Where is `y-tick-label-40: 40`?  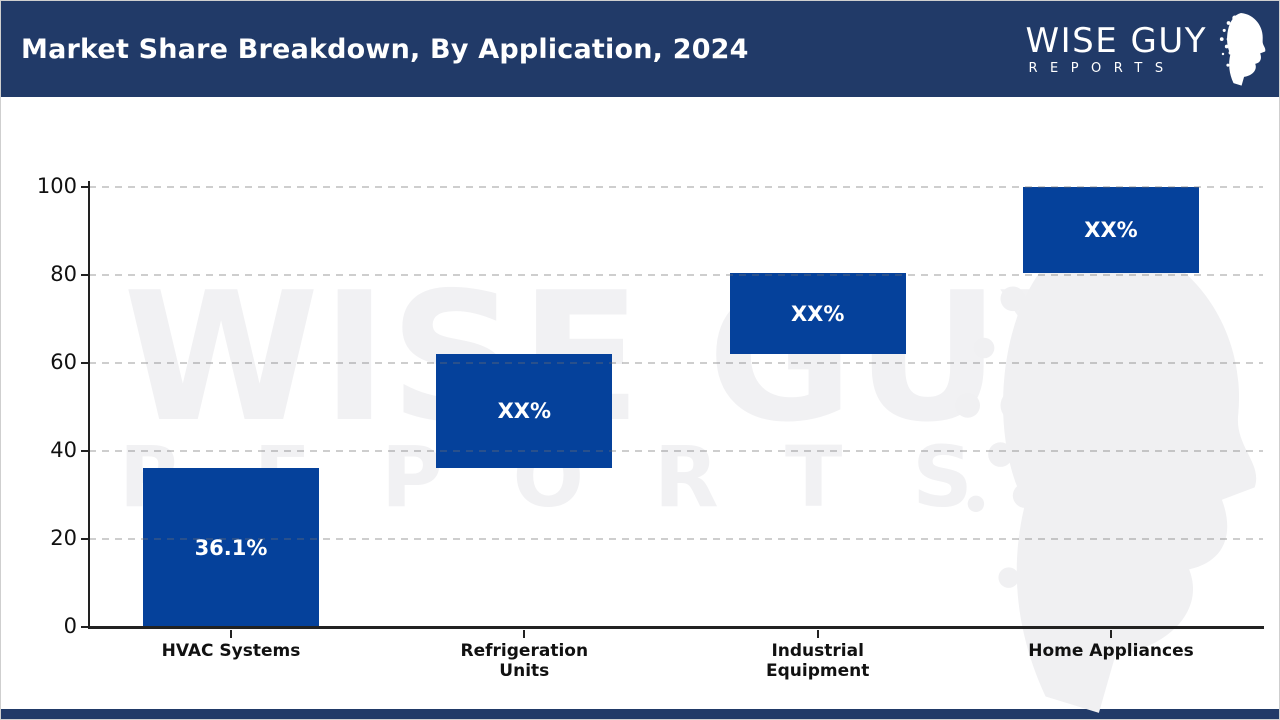
y-tick-label-40: 40 is located at coordinates (63, 450).